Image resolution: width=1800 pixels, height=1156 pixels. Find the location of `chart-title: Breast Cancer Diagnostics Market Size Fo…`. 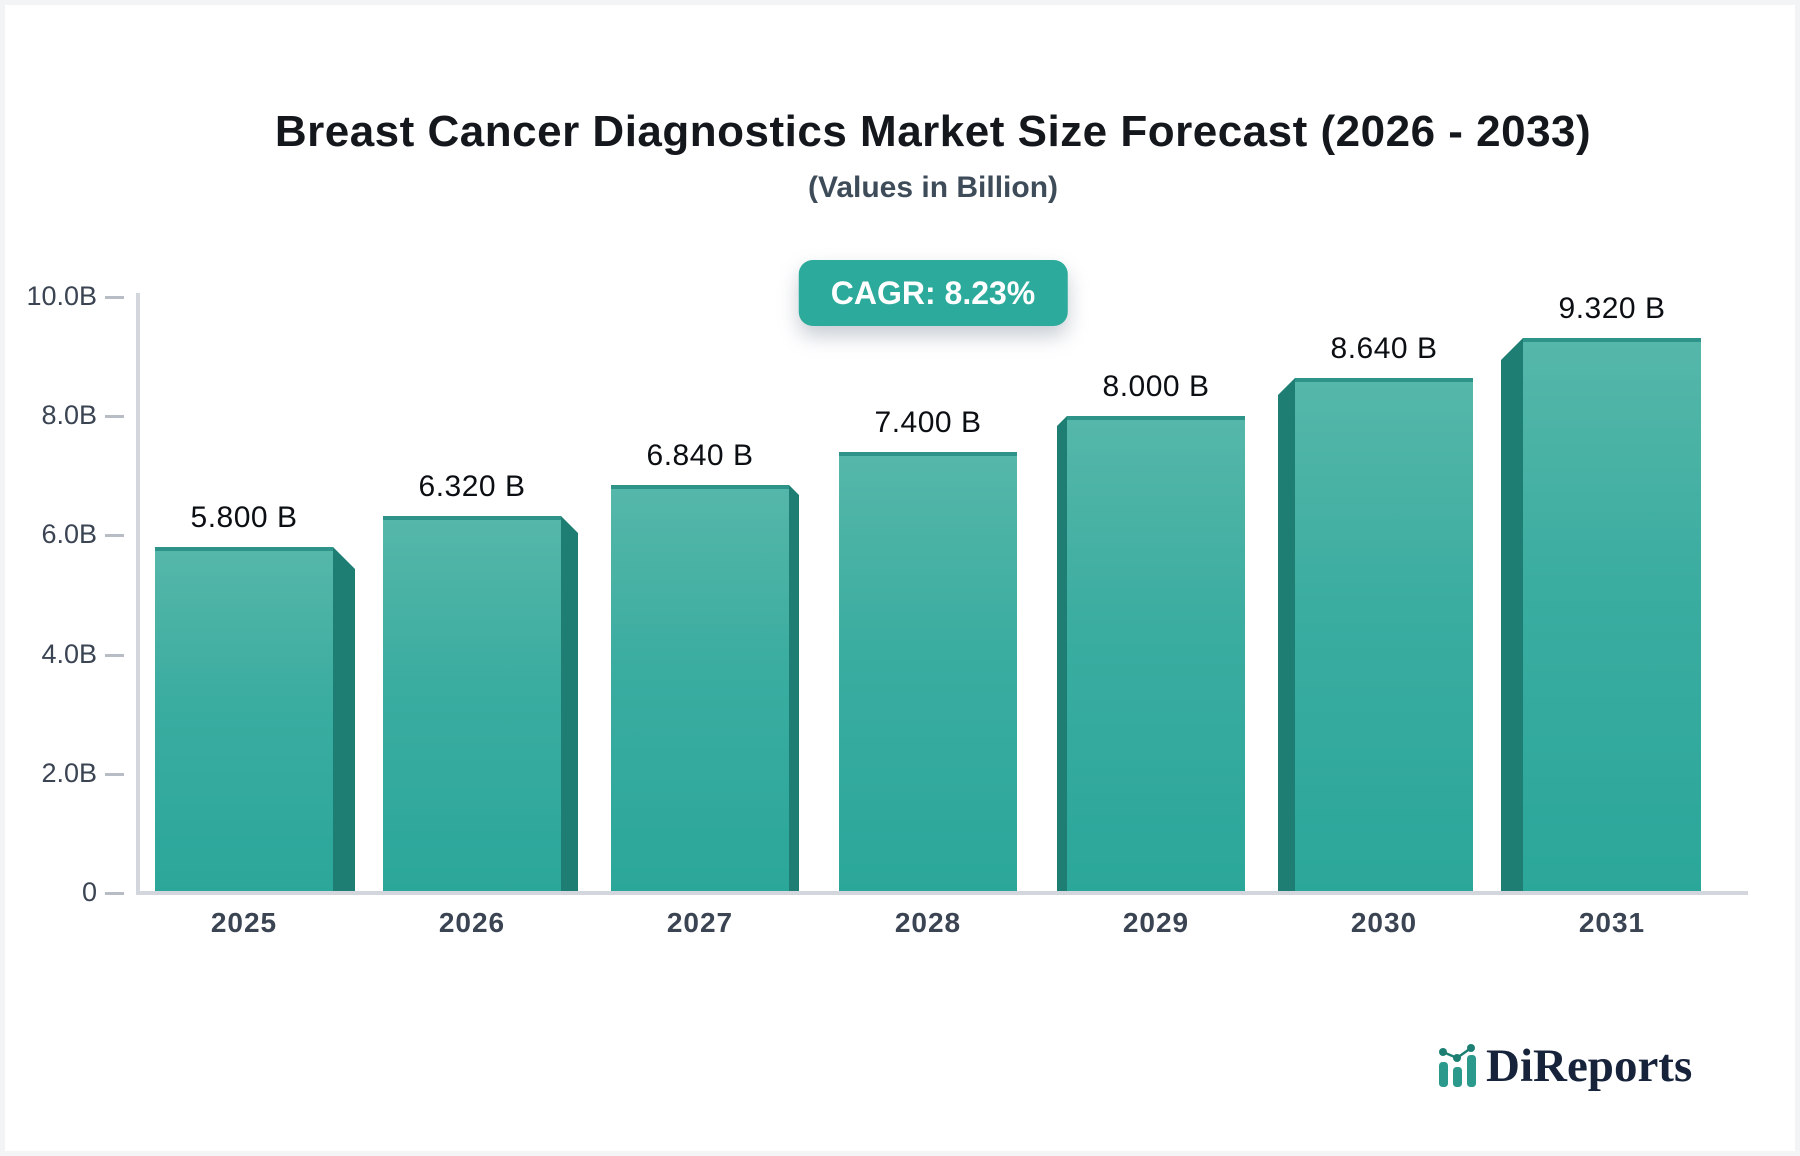

chart-title: Breast Cancer Diagnostics Market Size Fo… is located at coordinates (933, 131).